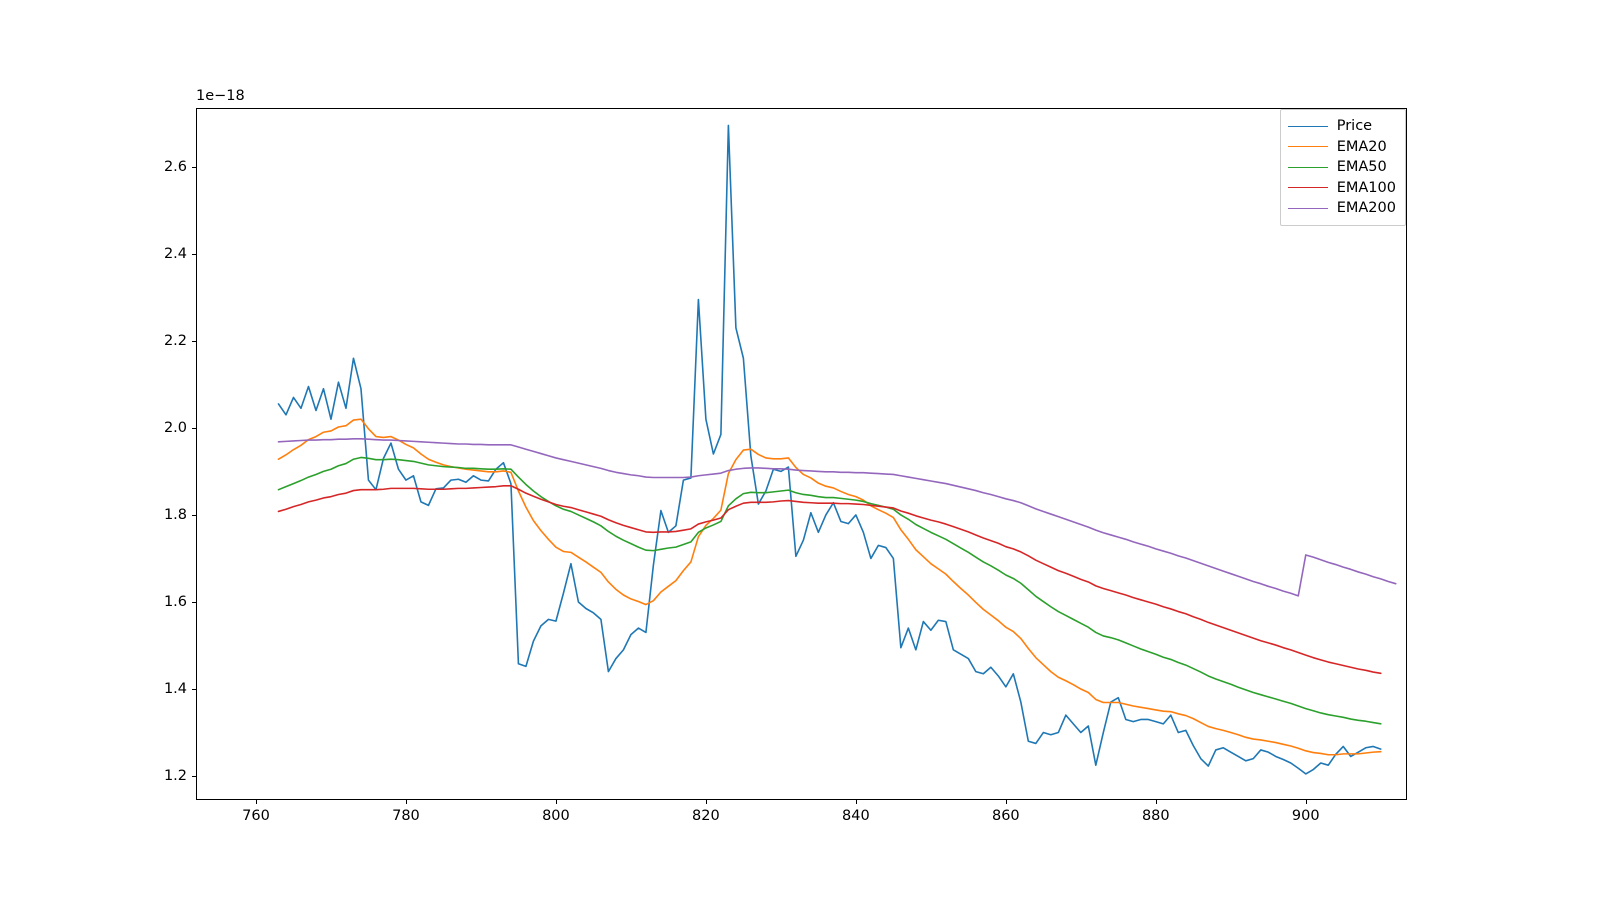 The width and height of the screenshot is (1600, 900). Describe the element at coordinates (175, 514) in the screenshot. I see `y-tick-label-3: 1.8` at that location.